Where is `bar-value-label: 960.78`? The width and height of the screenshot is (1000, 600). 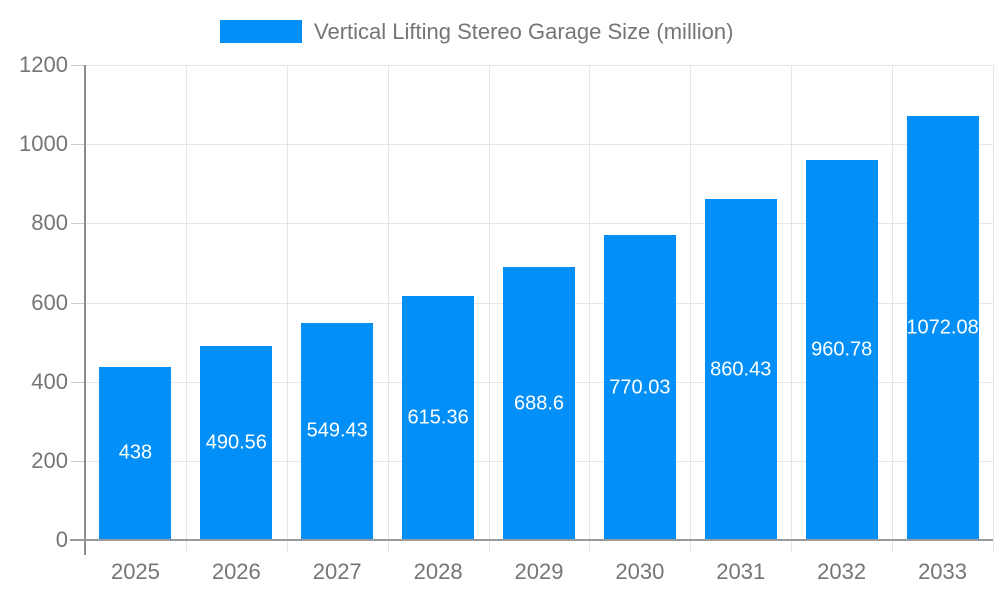
bar-value-label: 960.78 is located at coordinates (842, 349).